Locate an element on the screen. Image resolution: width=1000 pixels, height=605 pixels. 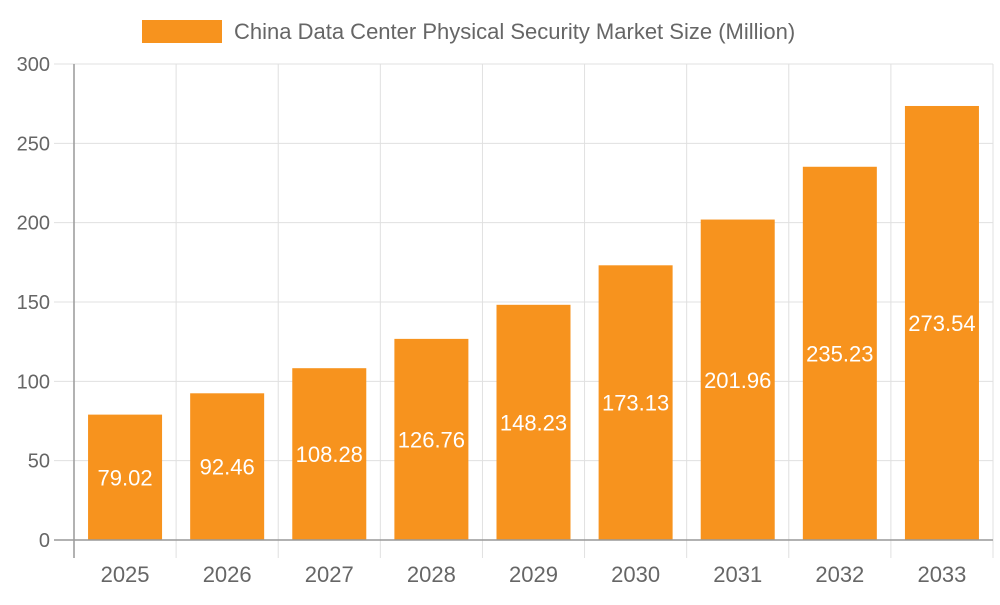
data-label: 235.23 is located at coordinates (839, 353).